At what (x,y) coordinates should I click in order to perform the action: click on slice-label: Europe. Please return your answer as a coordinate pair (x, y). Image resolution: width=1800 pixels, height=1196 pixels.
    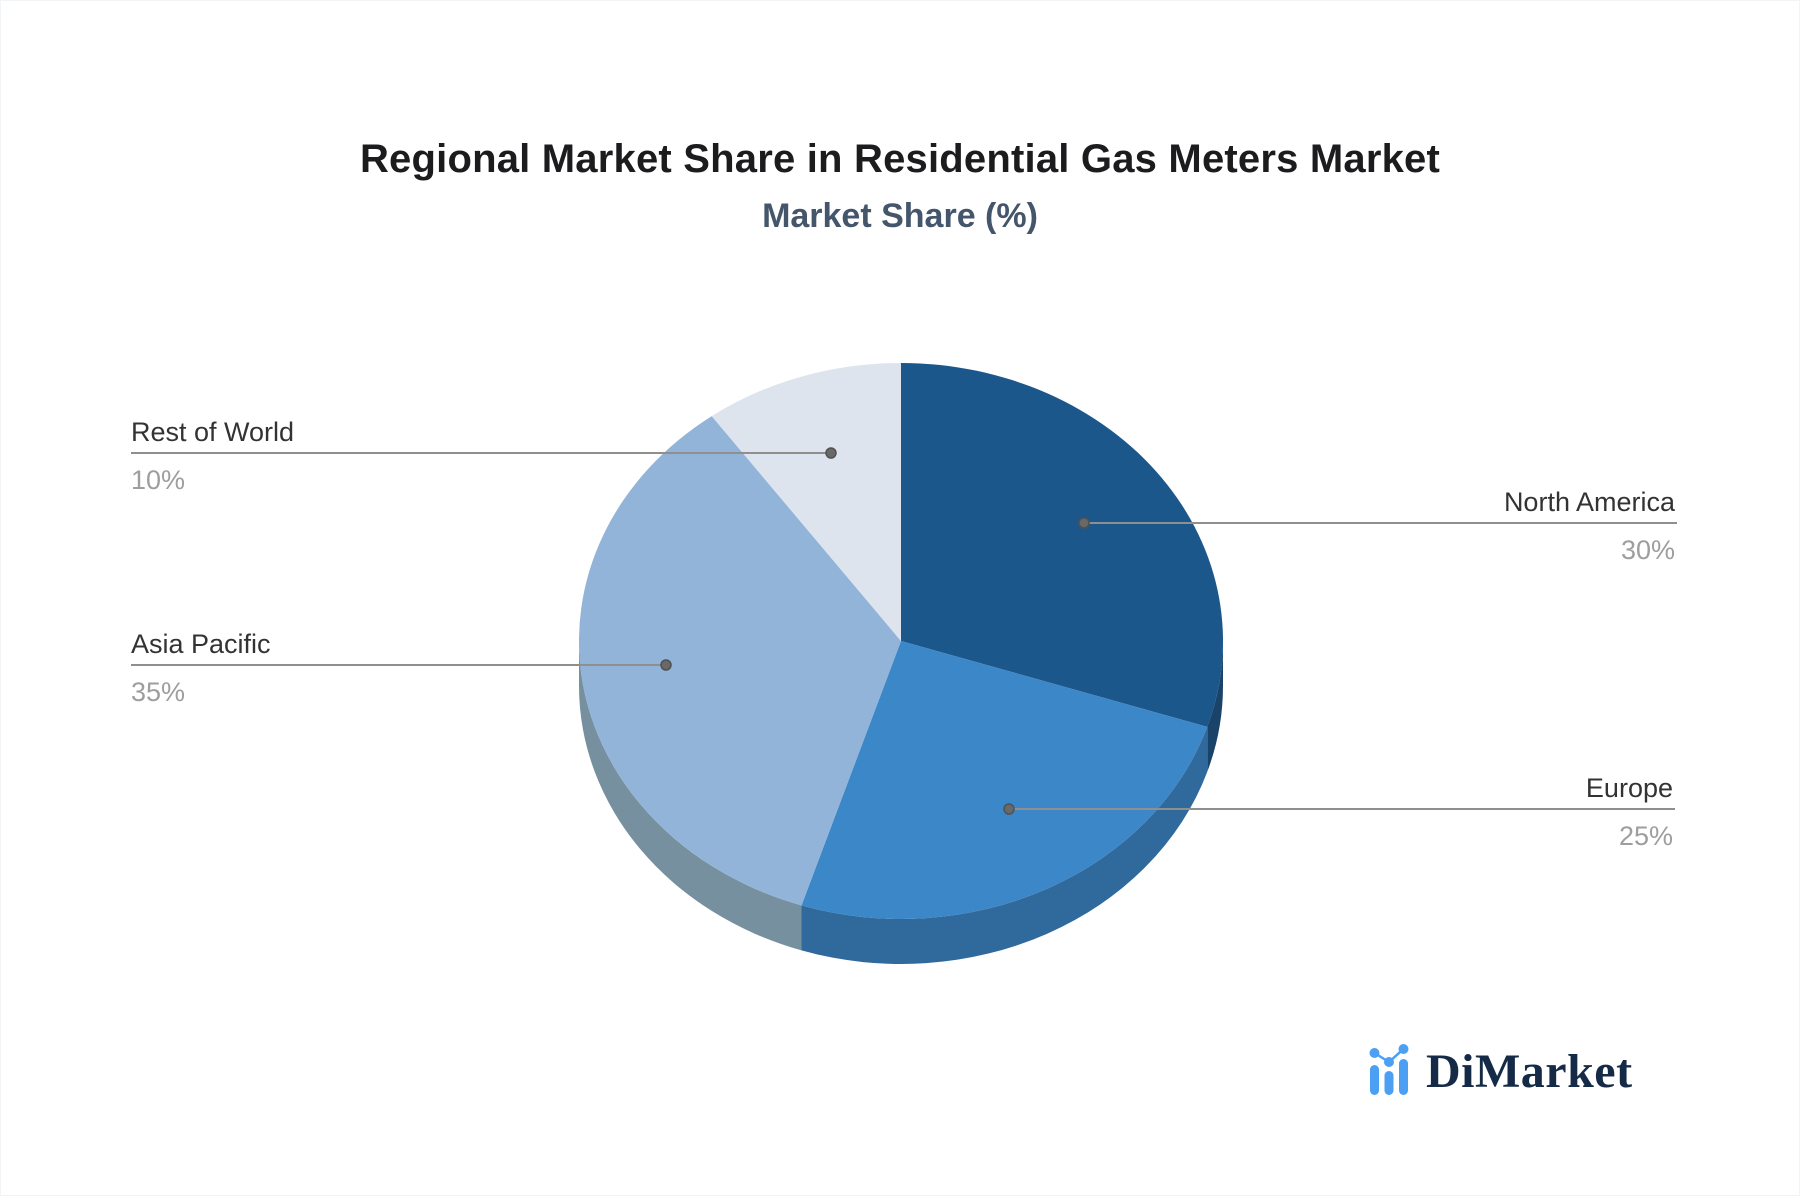
    Looking at the image, I should click on (1629, 788).